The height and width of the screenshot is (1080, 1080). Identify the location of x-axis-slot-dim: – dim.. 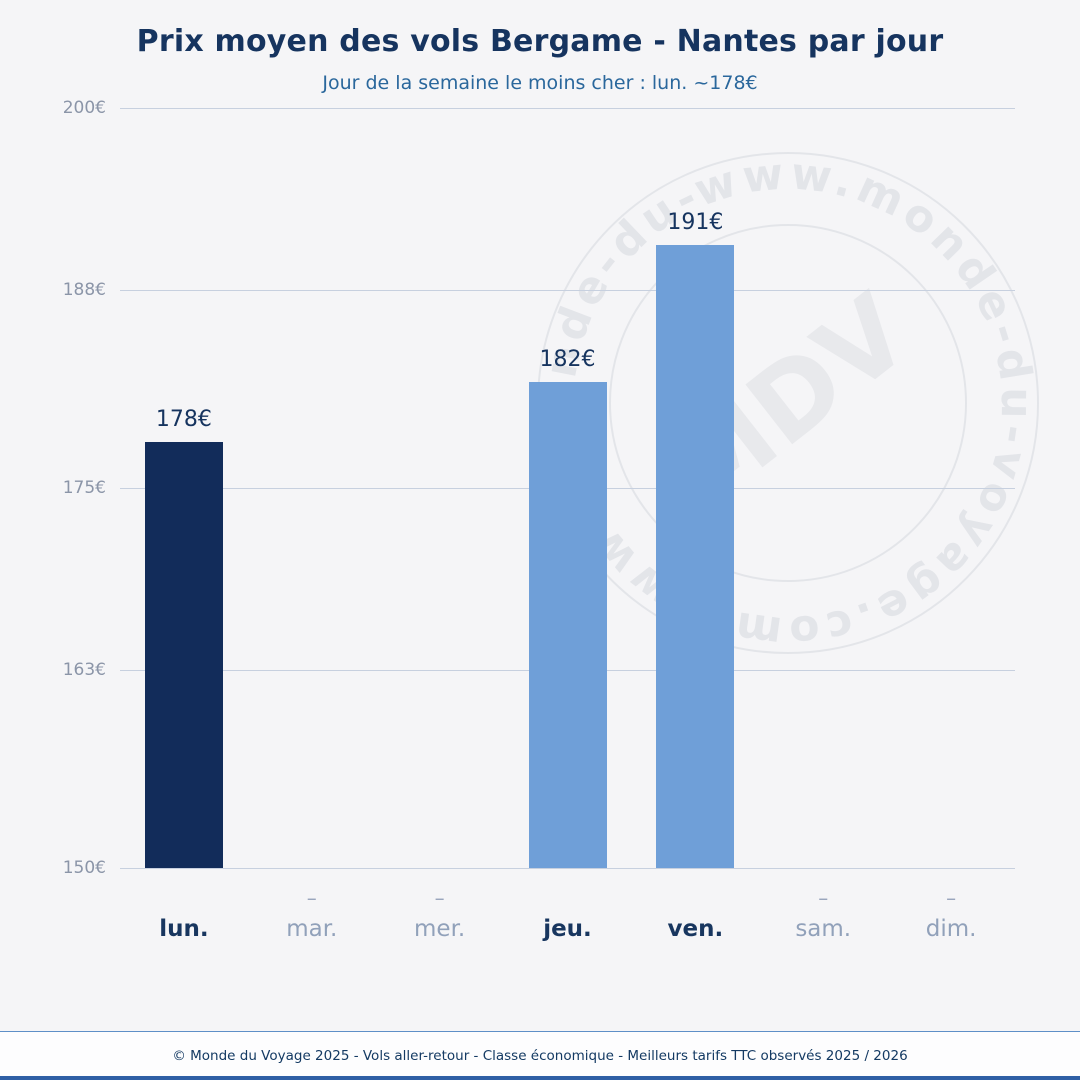
(951, 905).